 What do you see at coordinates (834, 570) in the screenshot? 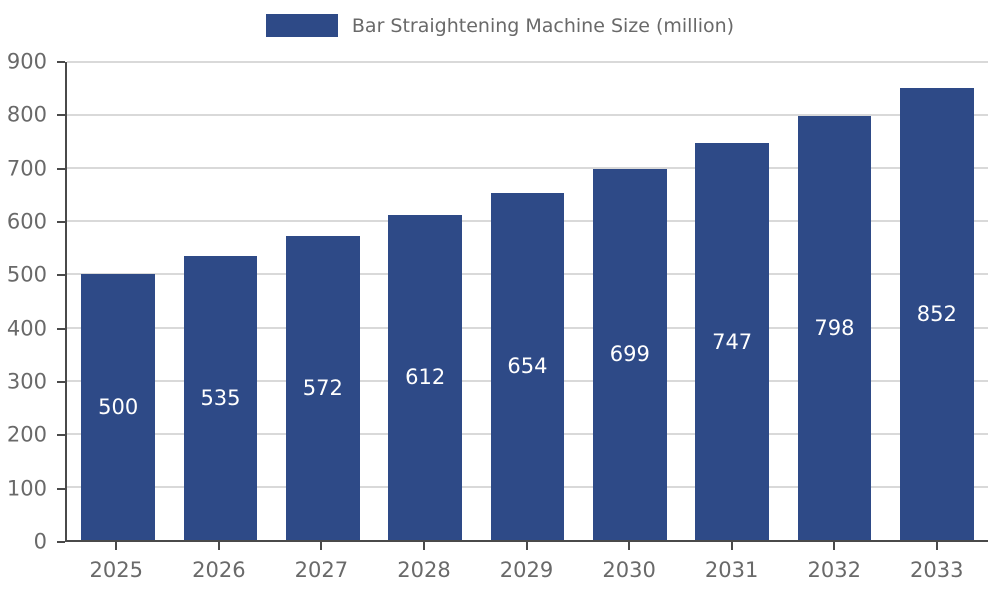
I see `x-tick-label: 2032` at bounding box center [834, 570].